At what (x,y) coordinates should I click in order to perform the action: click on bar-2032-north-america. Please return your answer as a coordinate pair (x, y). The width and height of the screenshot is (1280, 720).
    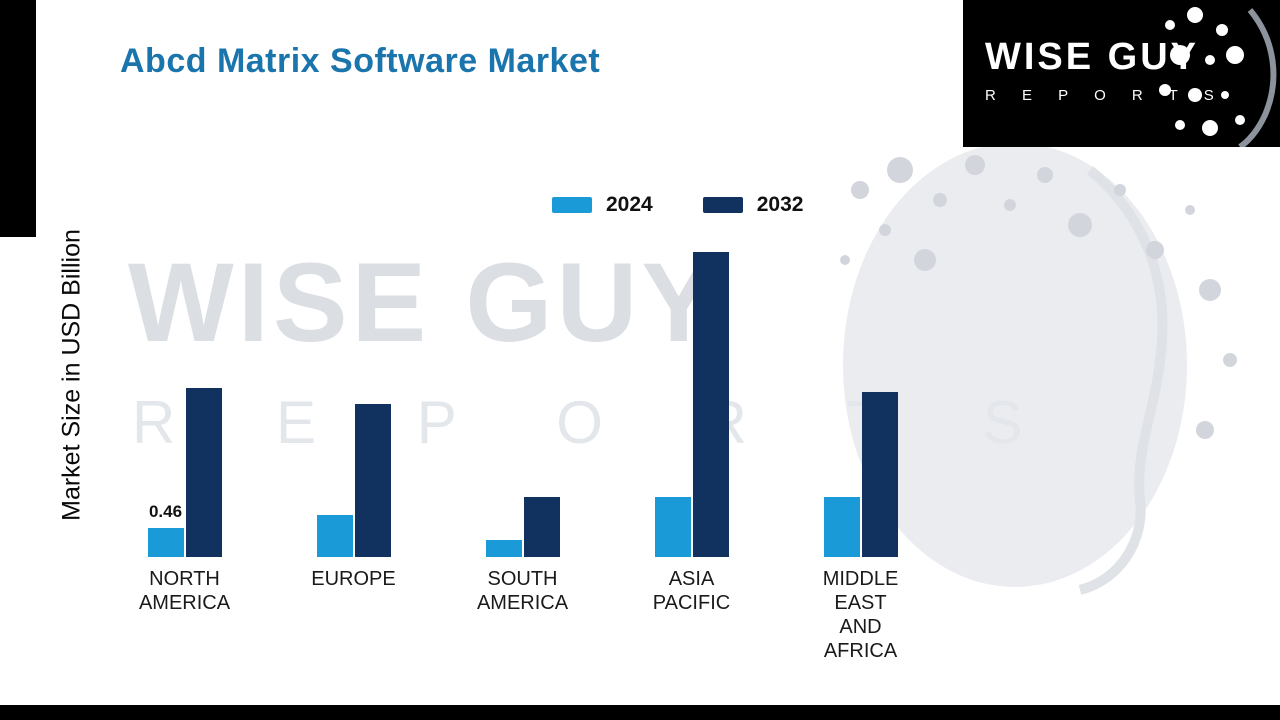
    Looking at the image, I should click on (203, 472).